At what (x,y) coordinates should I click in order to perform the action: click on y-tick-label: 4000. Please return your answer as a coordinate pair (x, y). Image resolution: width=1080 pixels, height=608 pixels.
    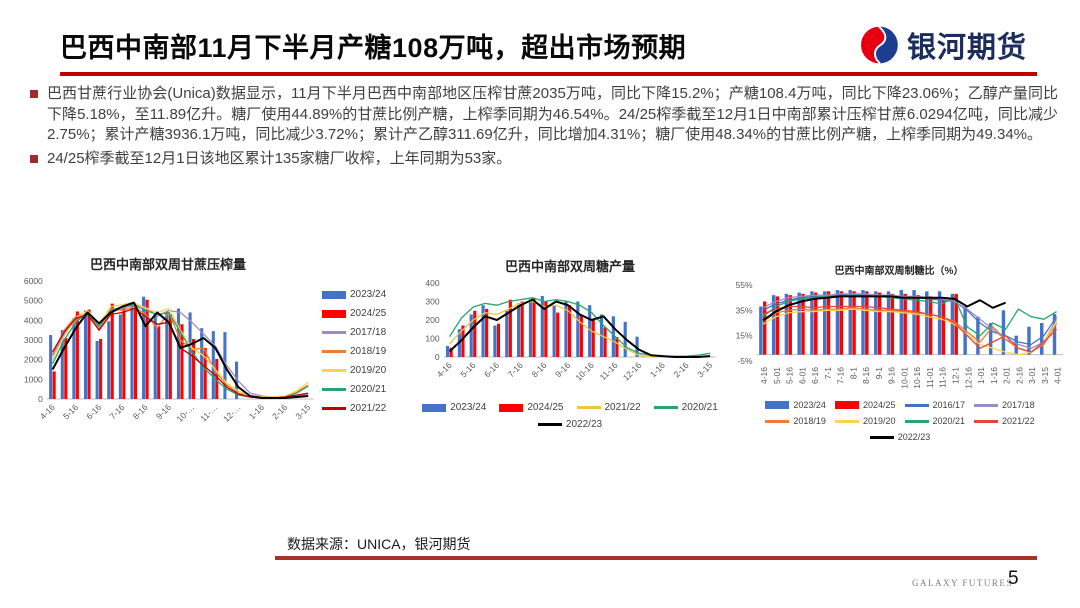
    Looking at the image, I should click on (33, 320).